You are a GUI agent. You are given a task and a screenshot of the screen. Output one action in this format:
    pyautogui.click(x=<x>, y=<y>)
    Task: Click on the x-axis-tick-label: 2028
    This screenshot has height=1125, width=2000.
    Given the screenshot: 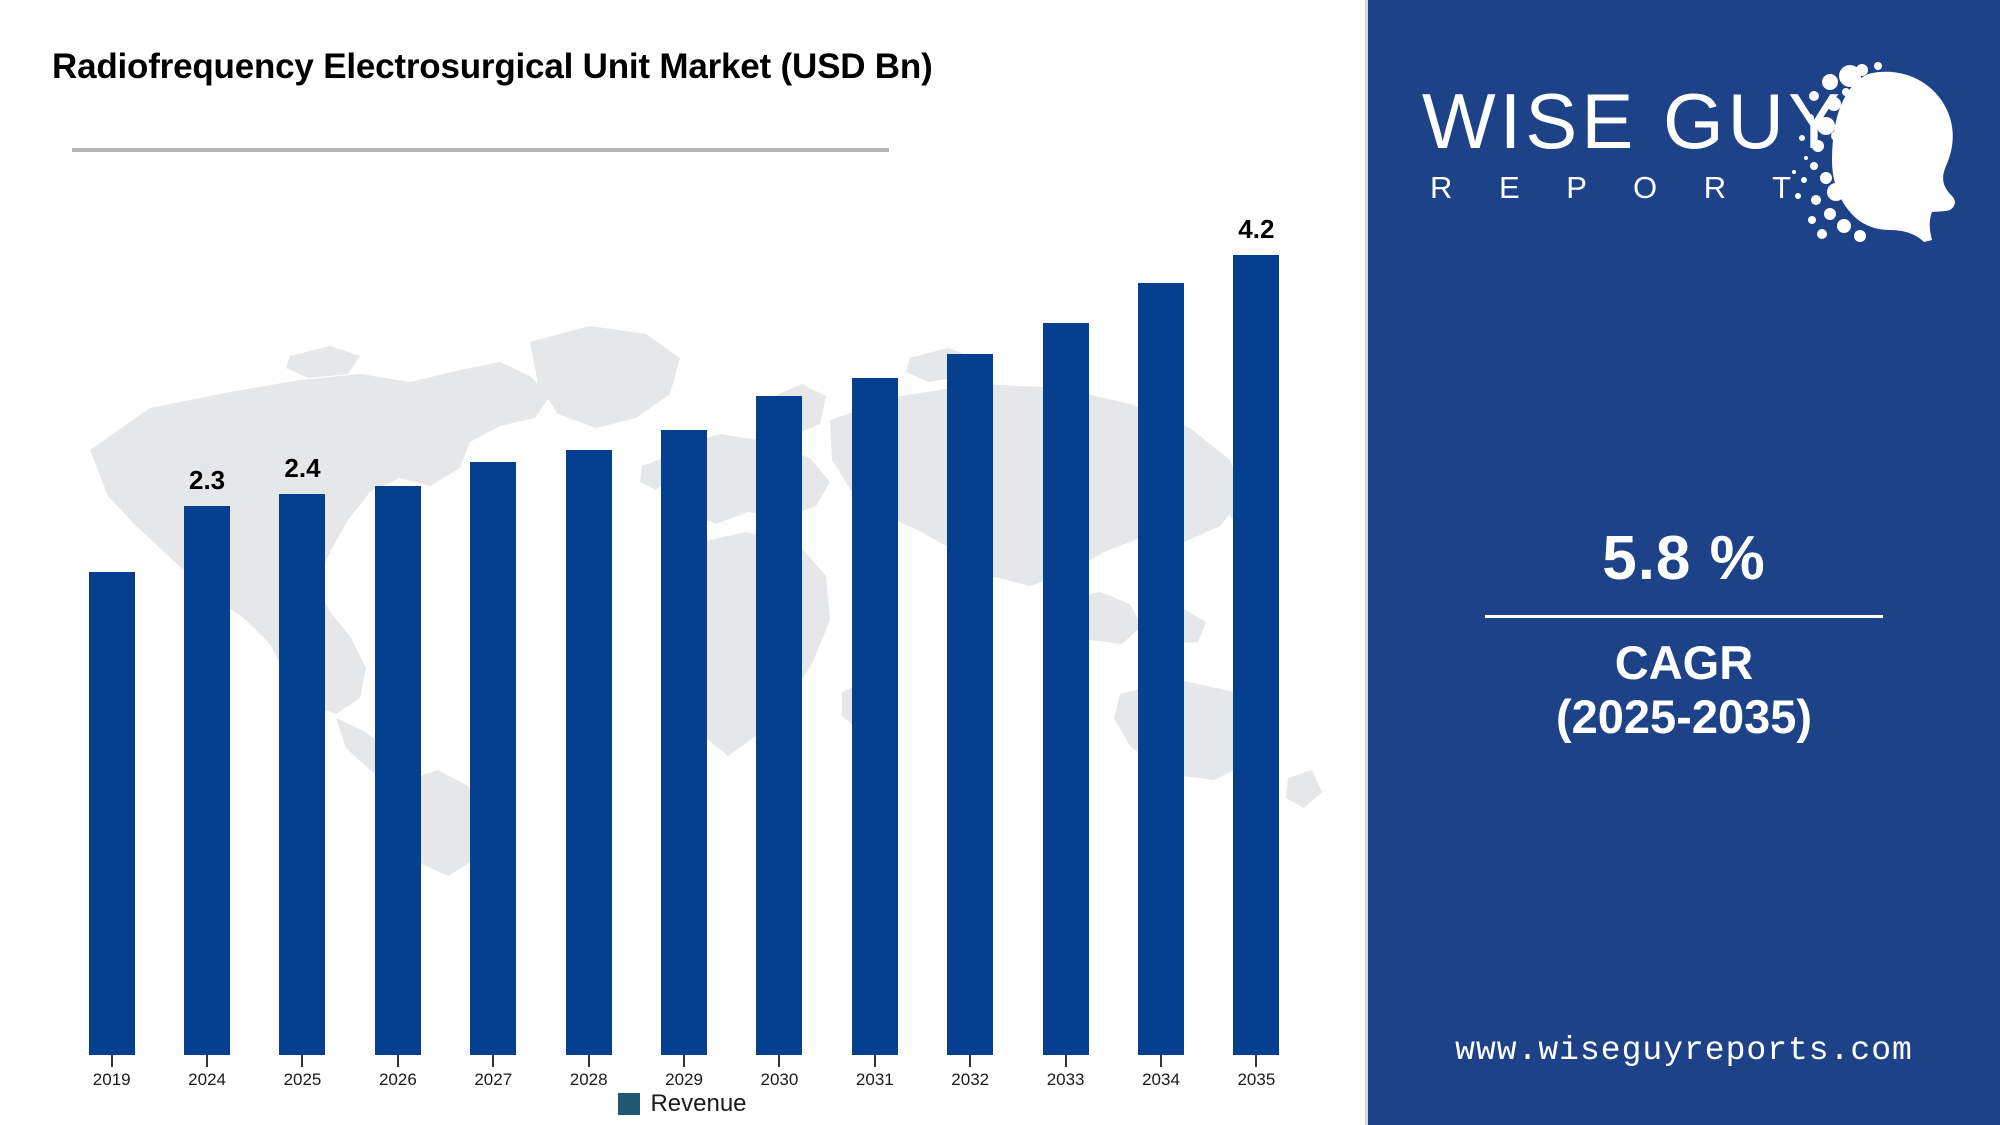 What is the action you would take?
    pyautogui.click(x=588, y=1079)
    